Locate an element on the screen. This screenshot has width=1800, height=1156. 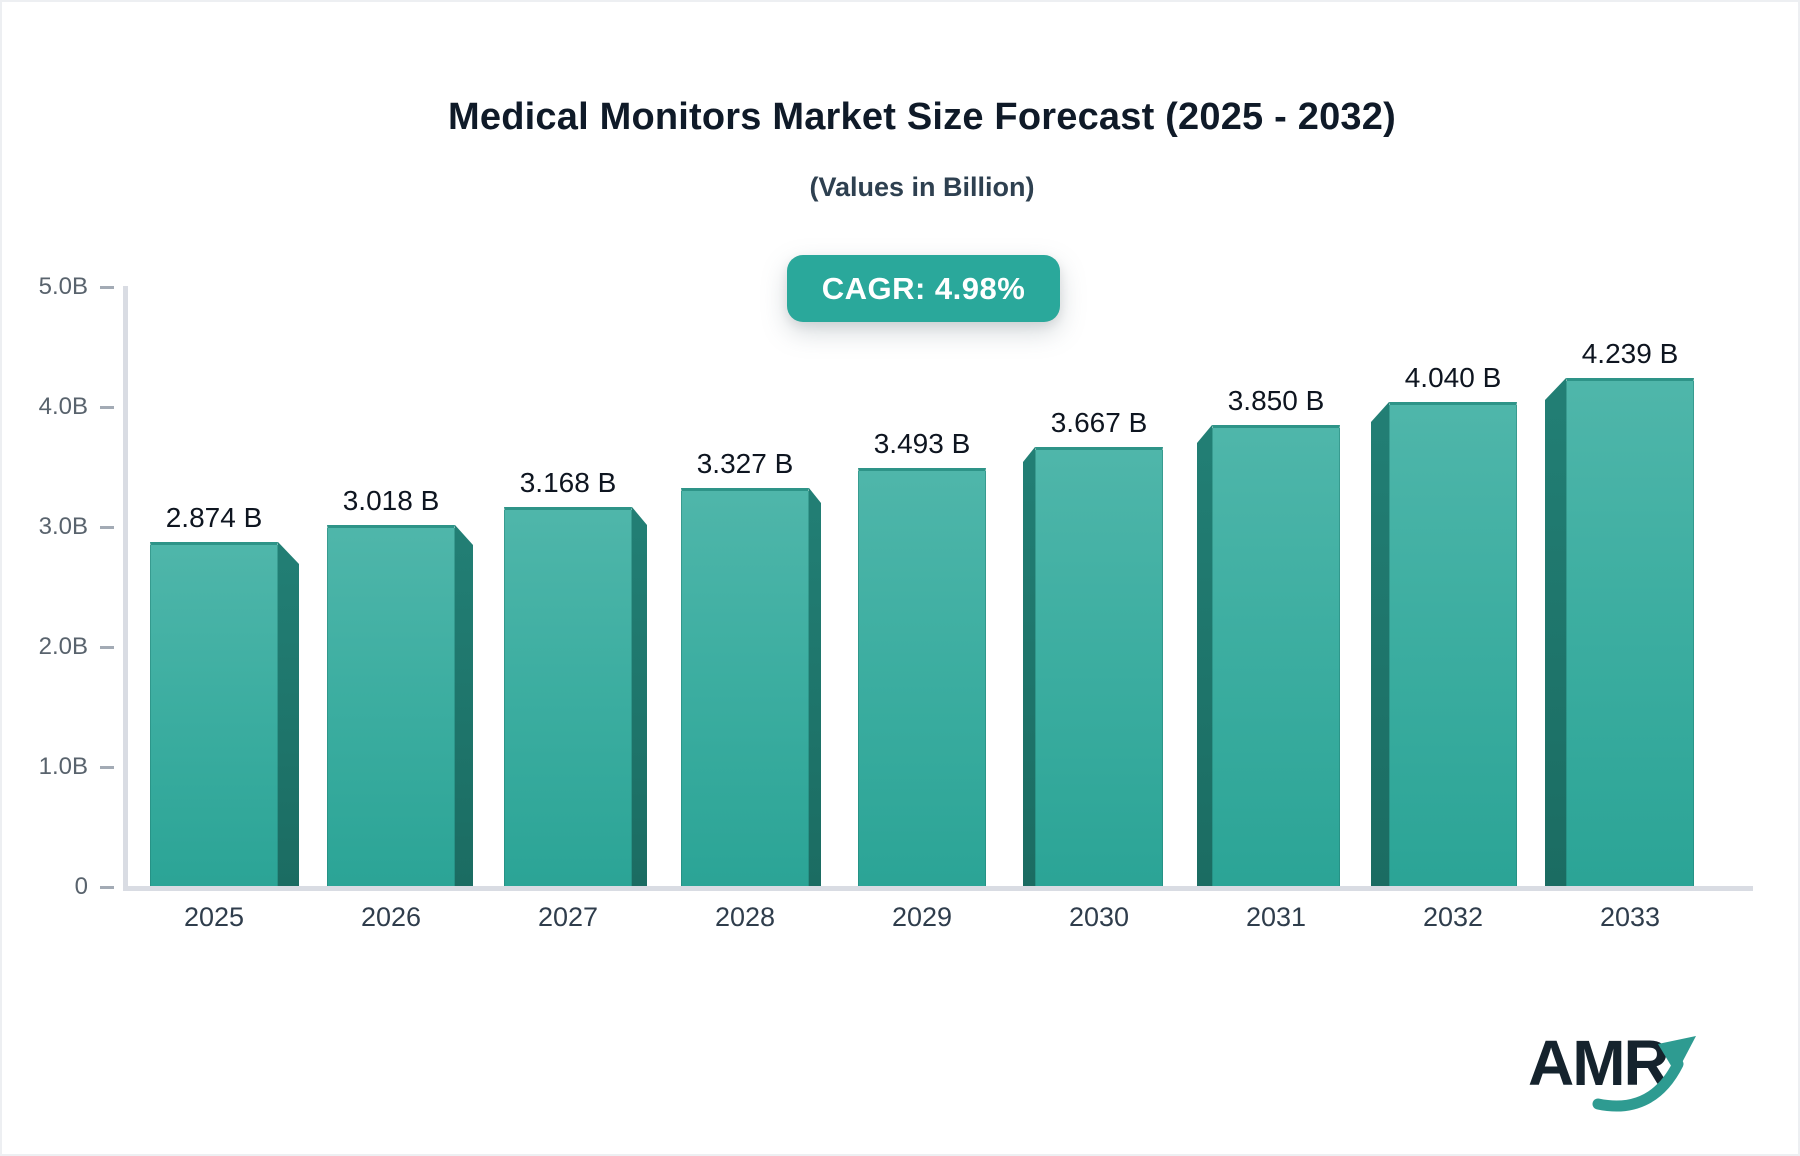
bar-3d-side-2025 is located at coordinates (288, 714).